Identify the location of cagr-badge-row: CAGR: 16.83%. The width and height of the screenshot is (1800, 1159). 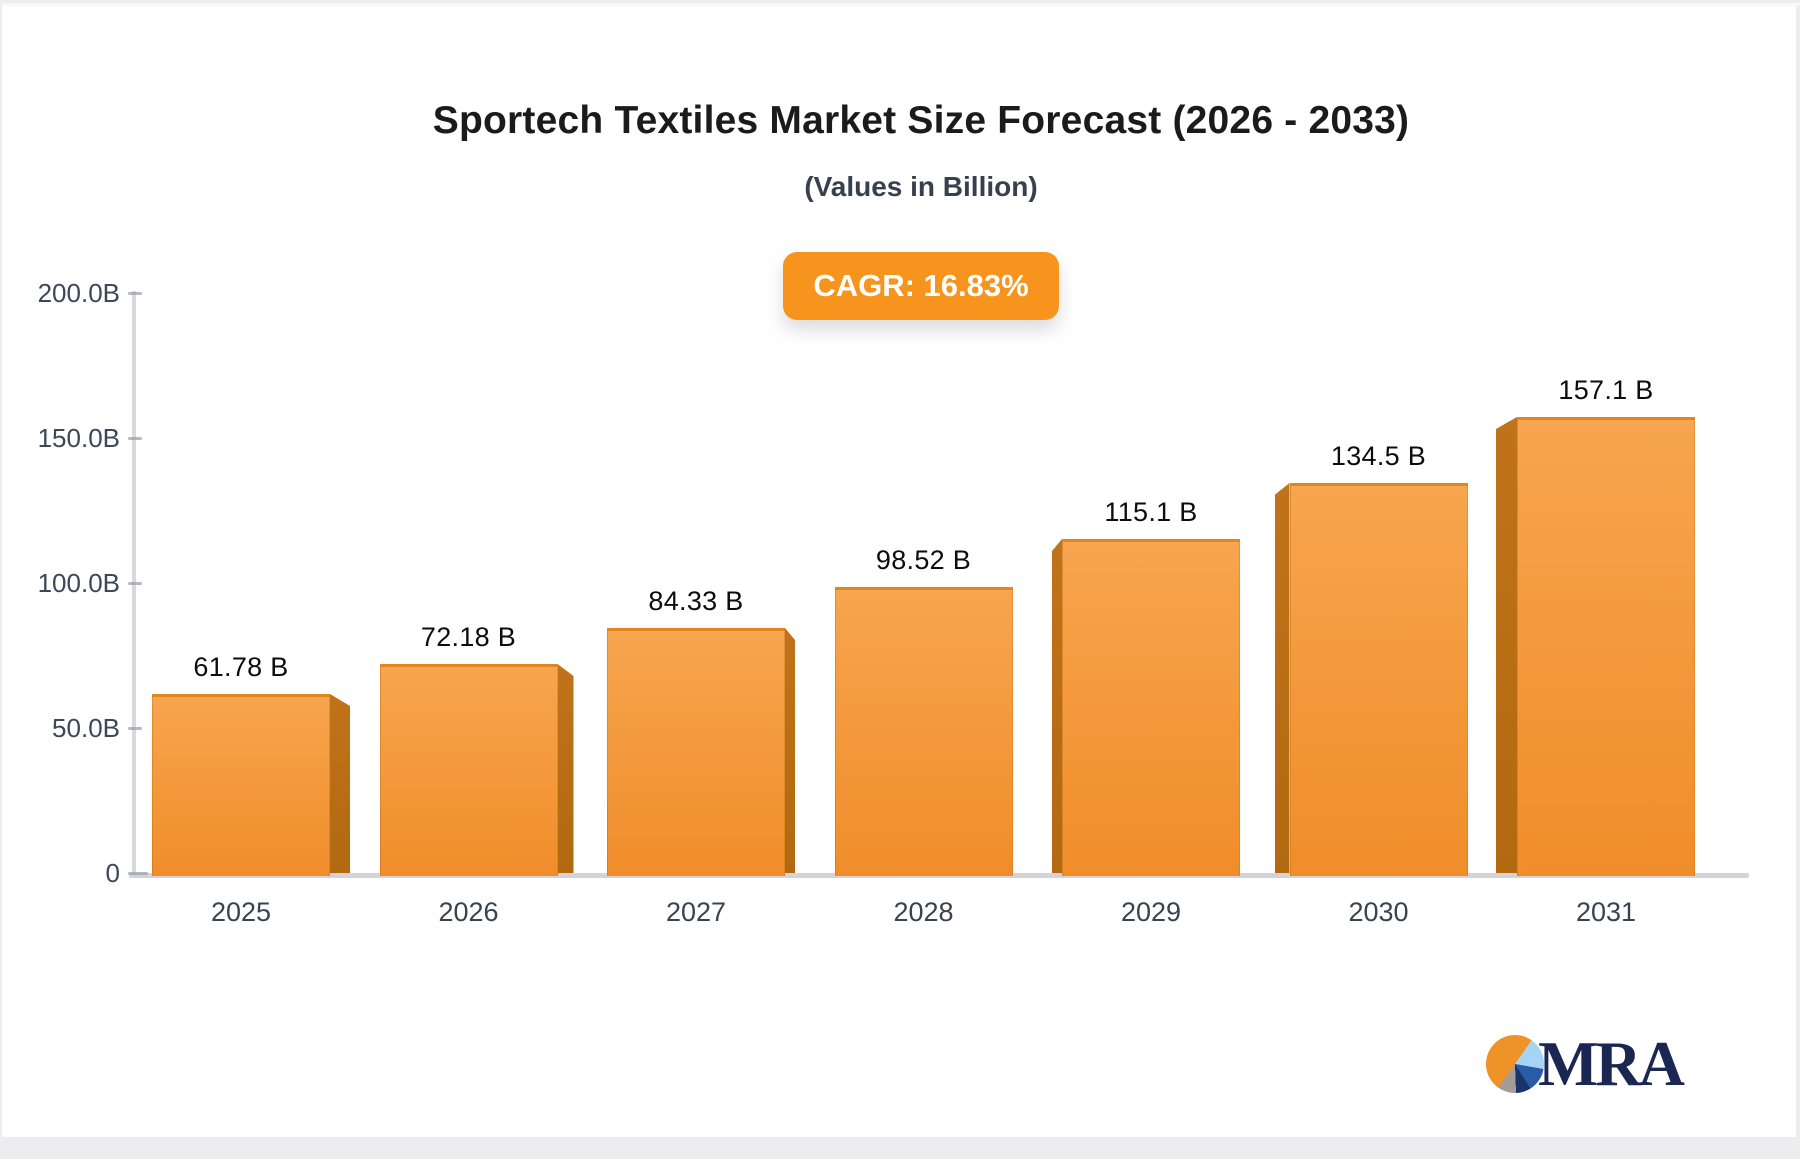
(921, 286).